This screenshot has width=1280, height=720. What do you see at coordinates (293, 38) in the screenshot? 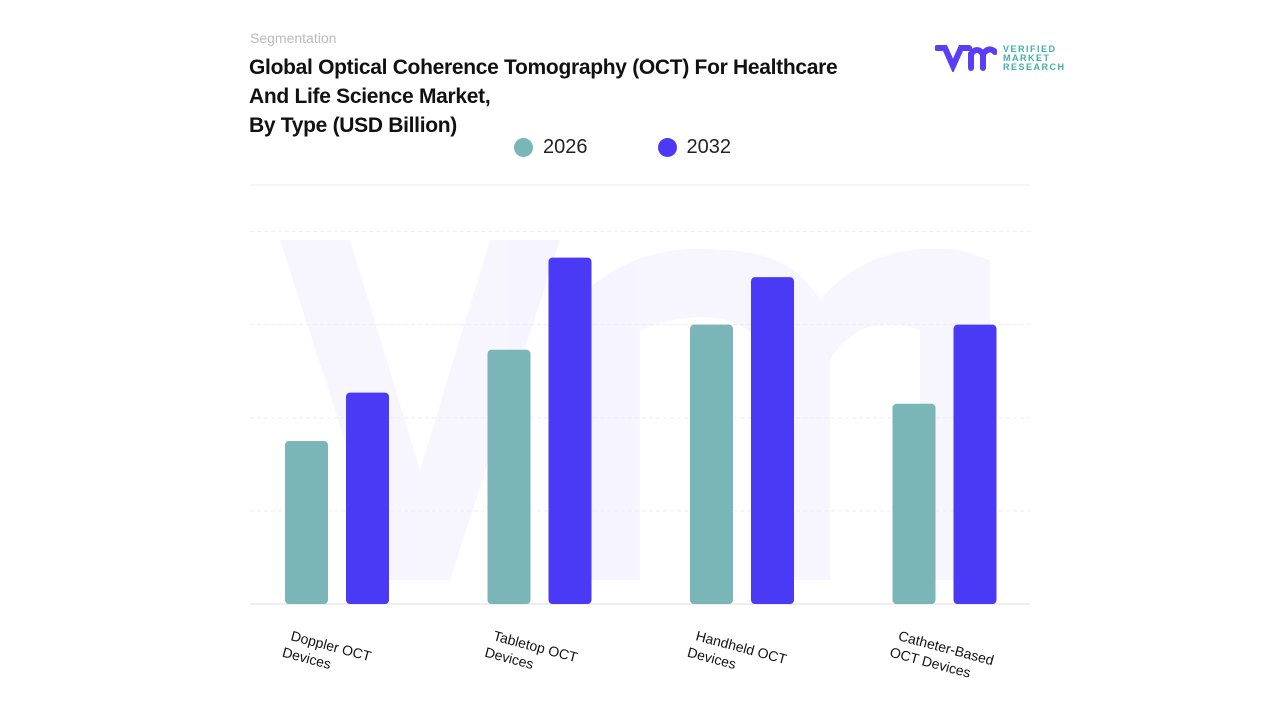
I see `segmentation-label: Segmentation` at bounding box center [293, 38].